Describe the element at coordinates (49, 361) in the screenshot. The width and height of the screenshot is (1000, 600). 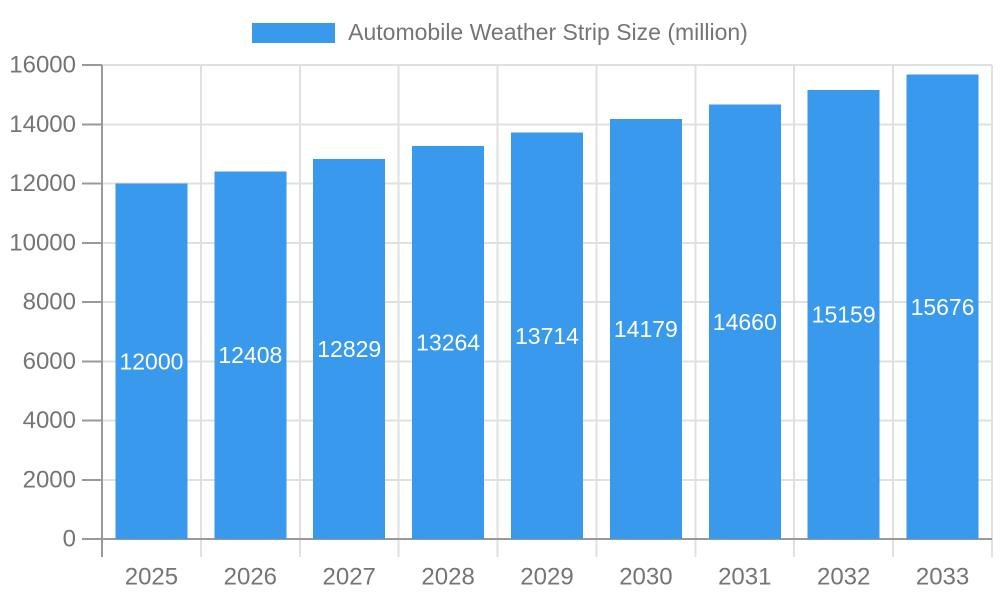
I see `y-axis-label: 6000` at that location.